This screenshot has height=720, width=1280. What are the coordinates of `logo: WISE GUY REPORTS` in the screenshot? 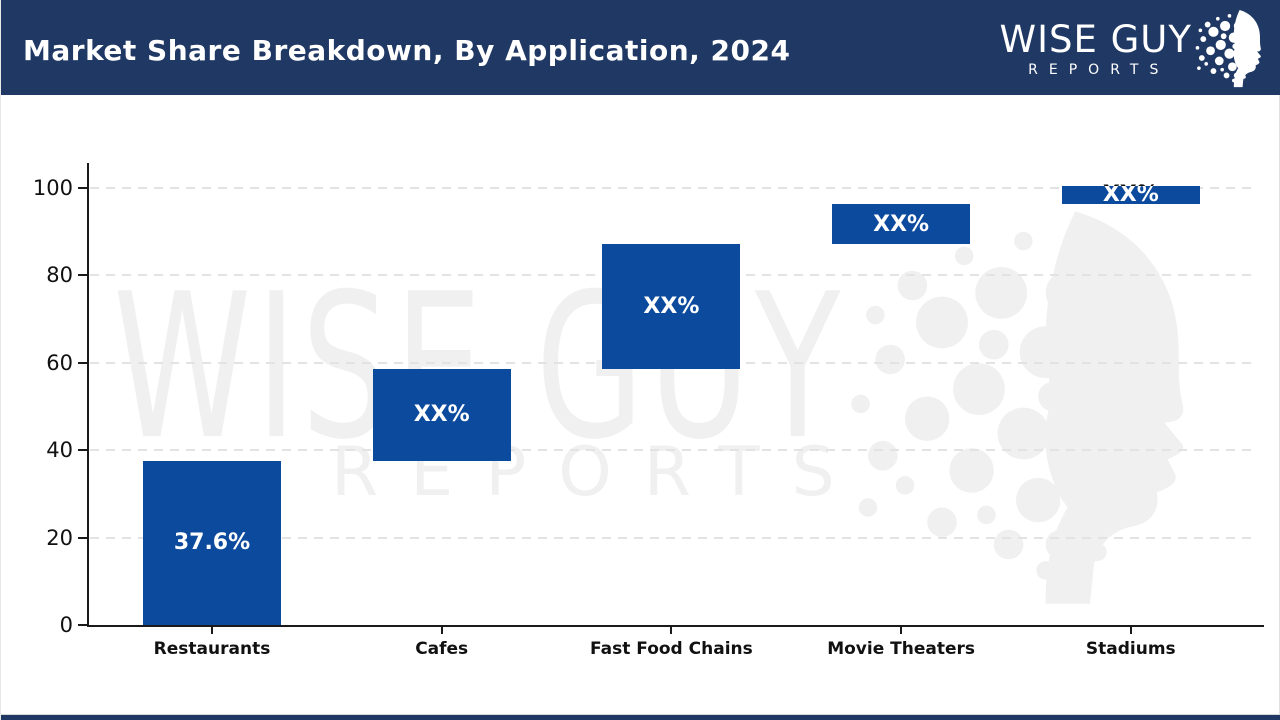 It's located at (1133, 48).